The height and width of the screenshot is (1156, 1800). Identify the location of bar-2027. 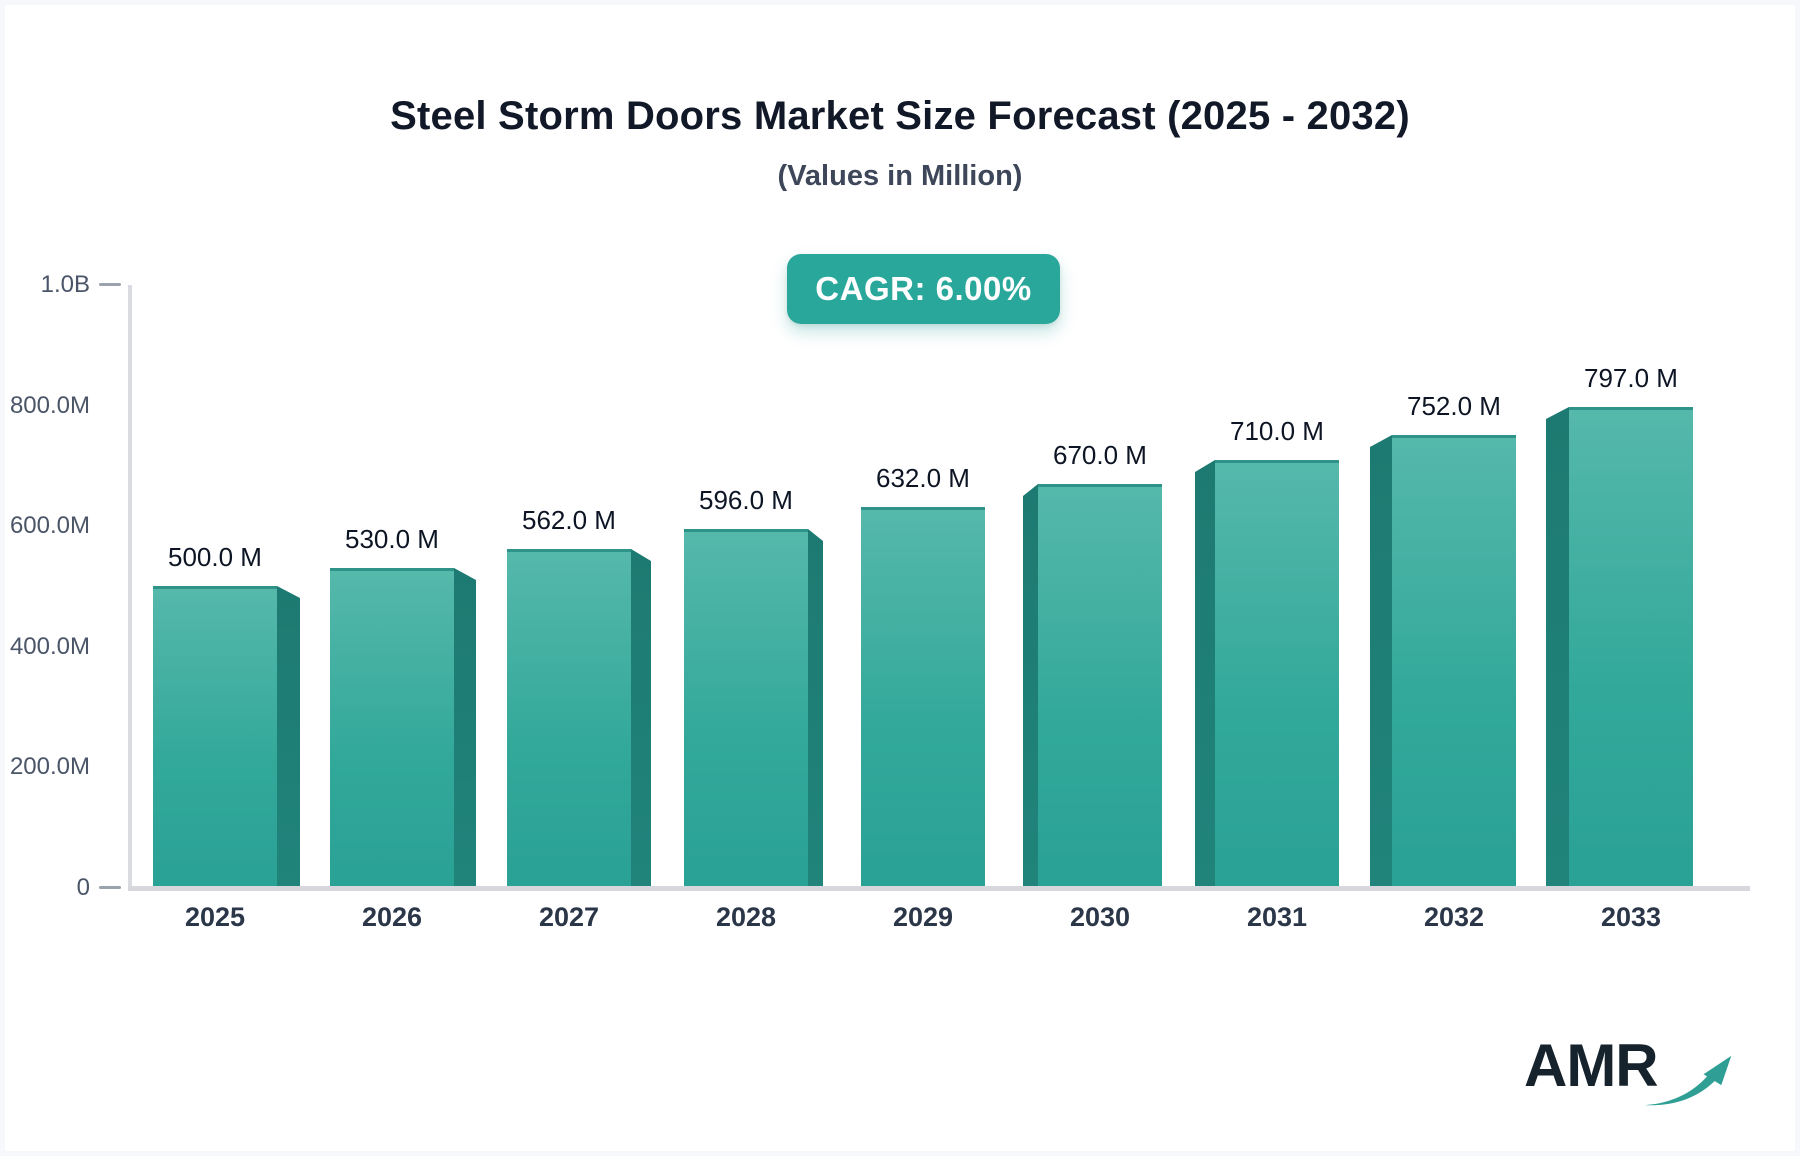
(569, 718).